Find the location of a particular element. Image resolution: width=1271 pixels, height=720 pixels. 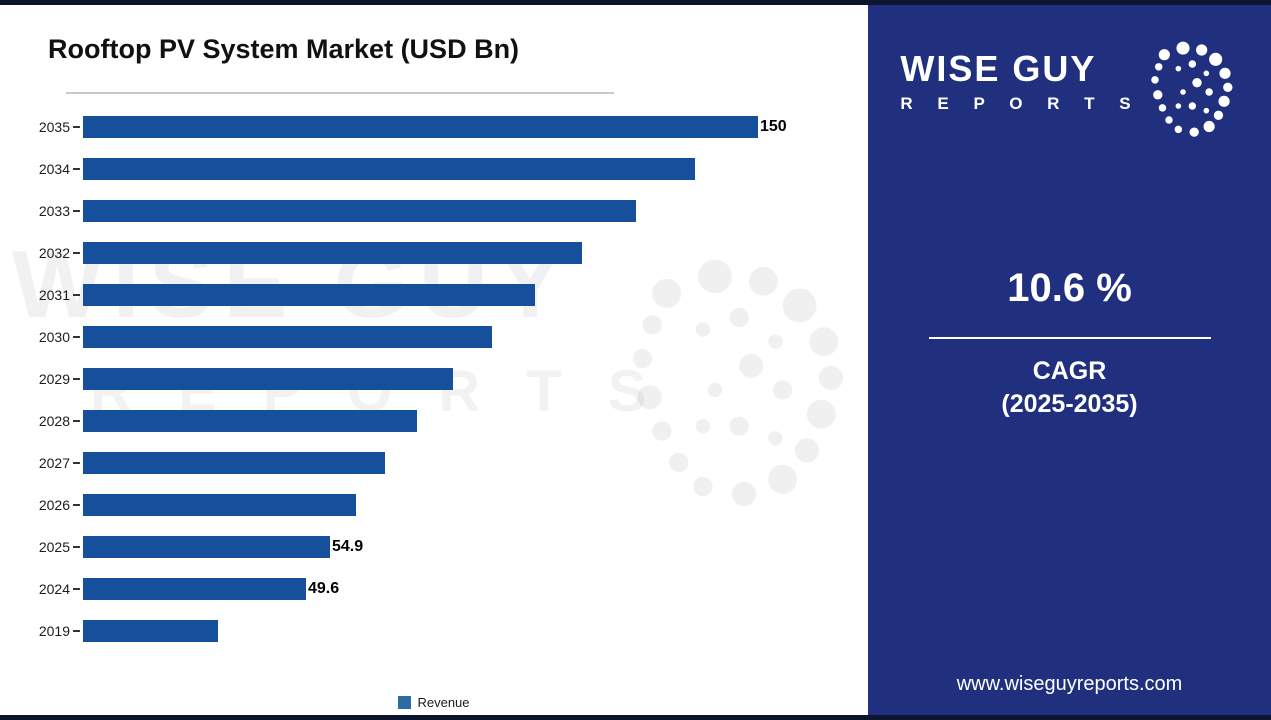

y-axis-label: 2034 is located at coordinates (54, 169).